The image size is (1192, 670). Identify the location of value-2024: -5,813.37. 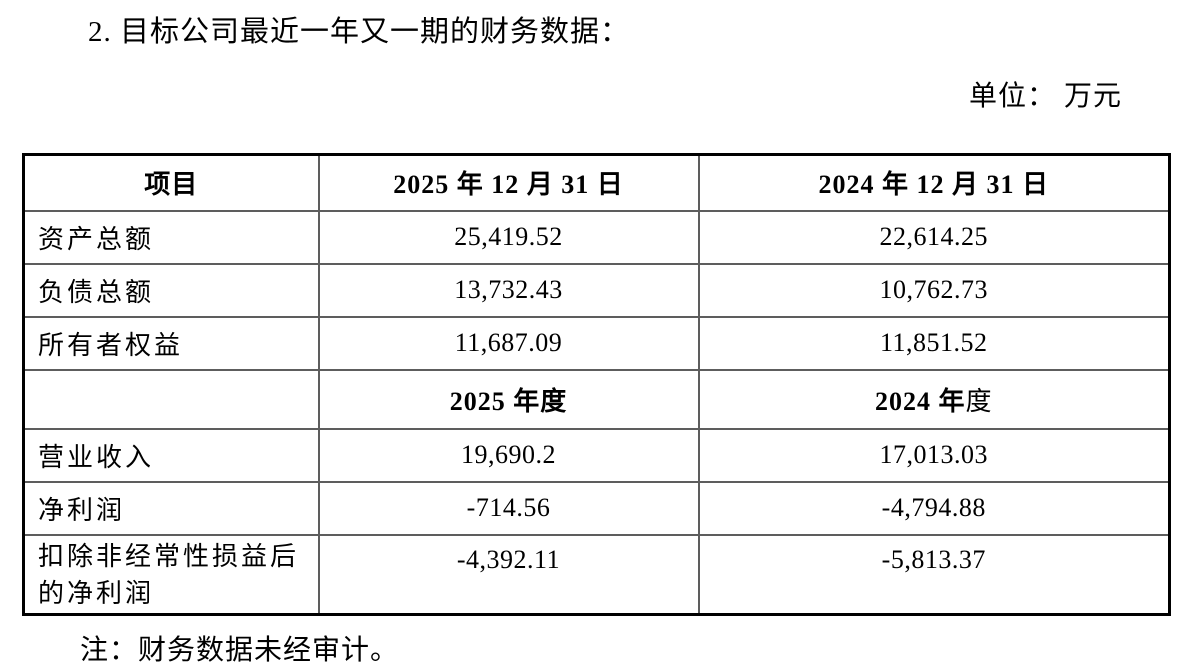
(934, 574).